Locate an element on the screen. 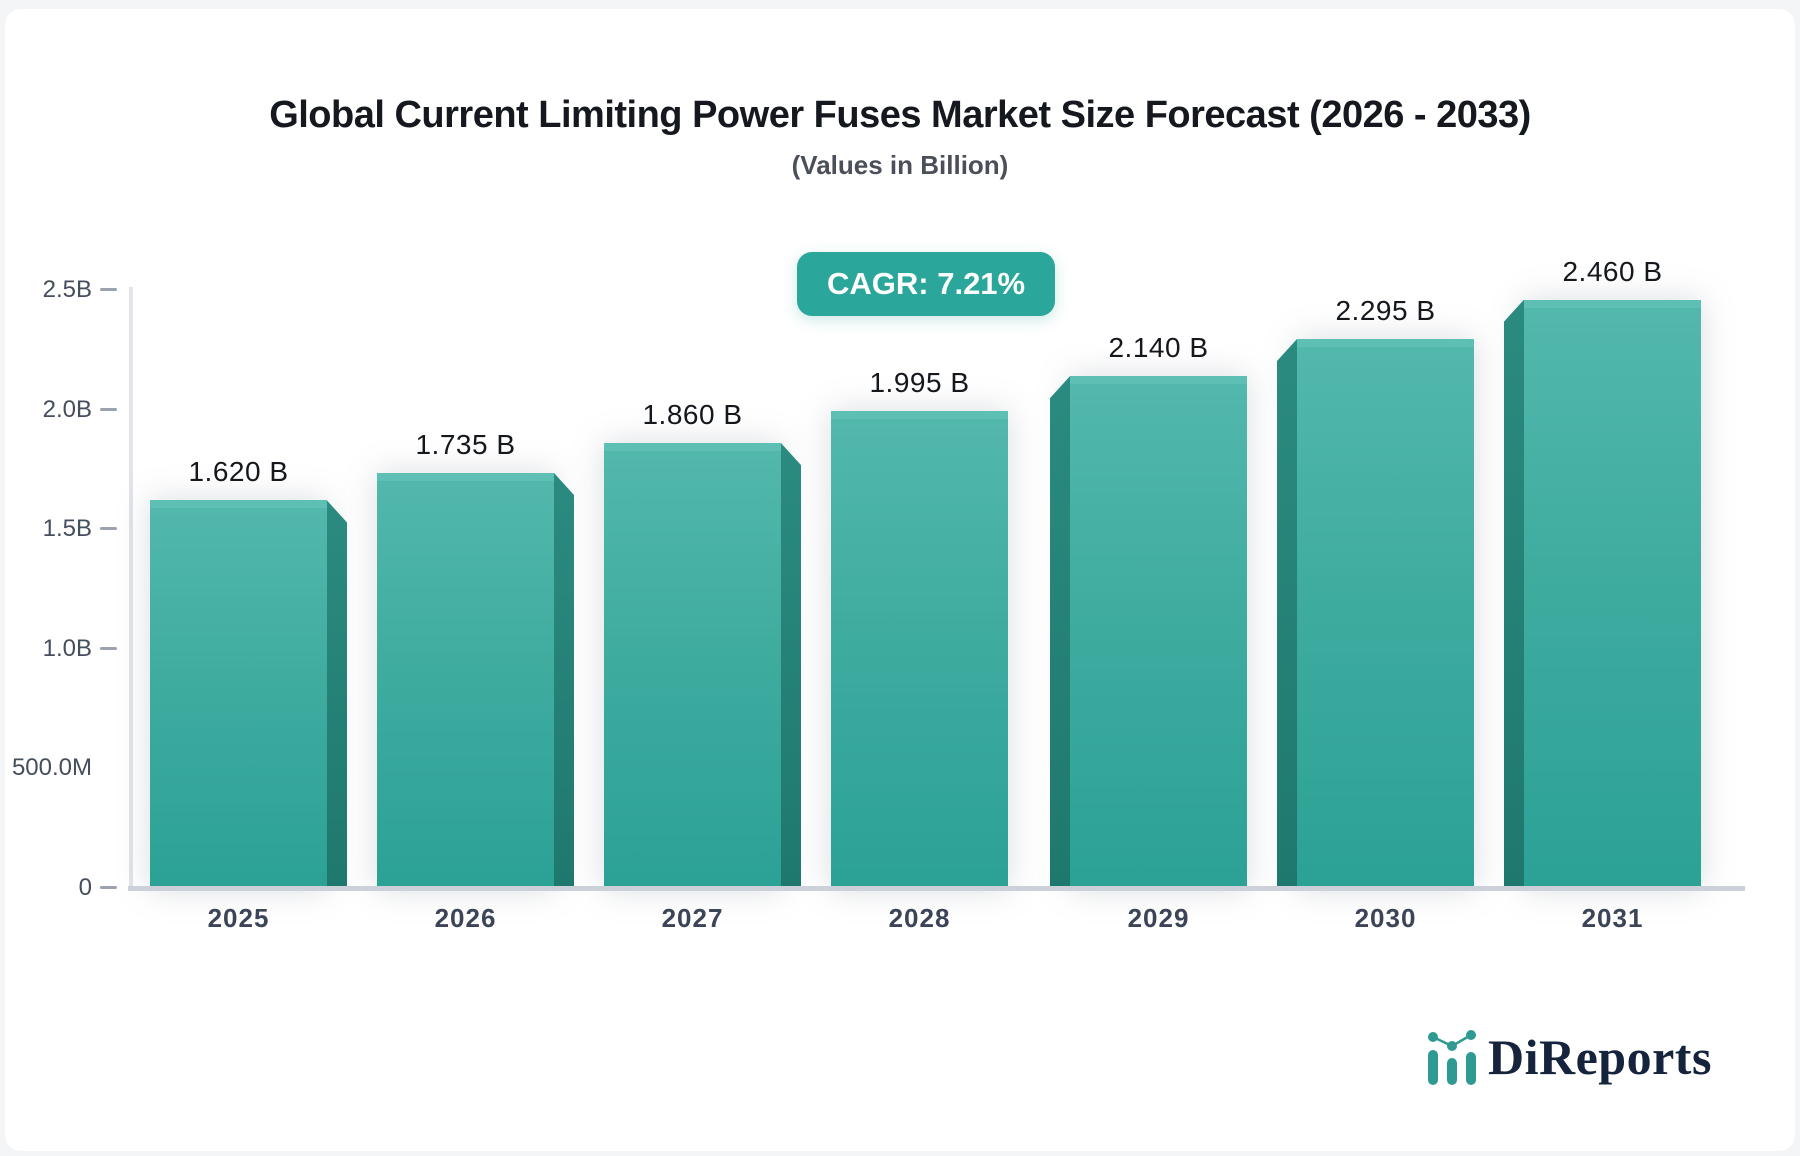  direports-logo: DiReports is located at coordinates (1568, 1057).